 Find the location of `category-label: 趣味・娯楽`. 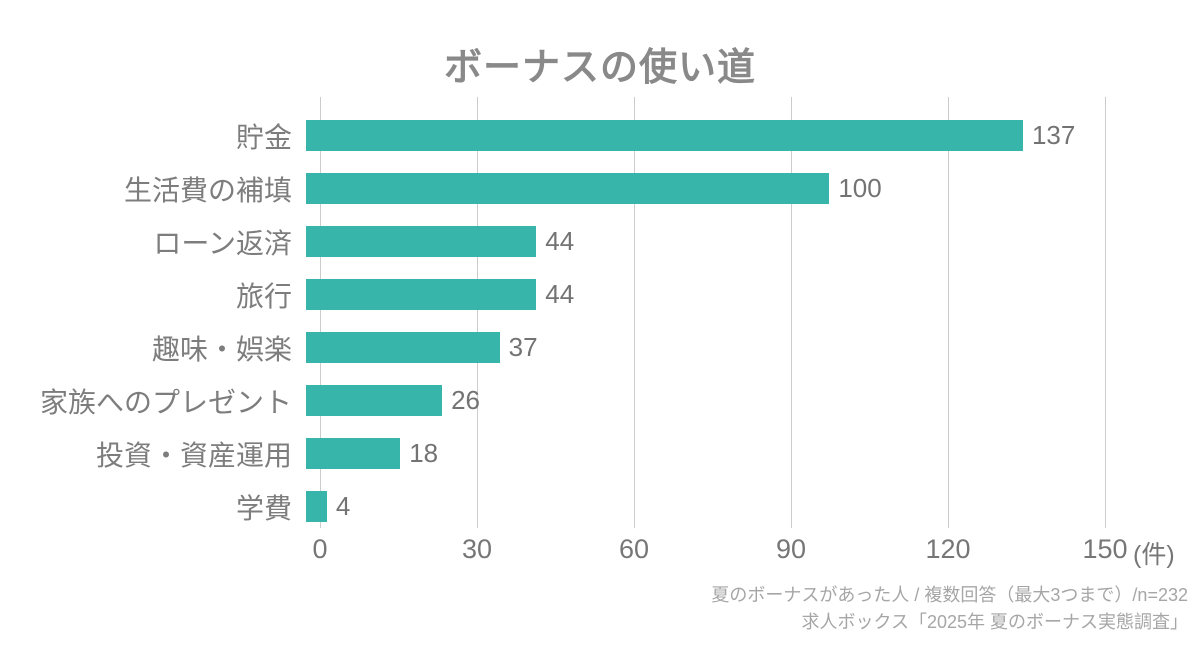

category-label: 趣味・娯楽 is located at coordinates (221, 349).